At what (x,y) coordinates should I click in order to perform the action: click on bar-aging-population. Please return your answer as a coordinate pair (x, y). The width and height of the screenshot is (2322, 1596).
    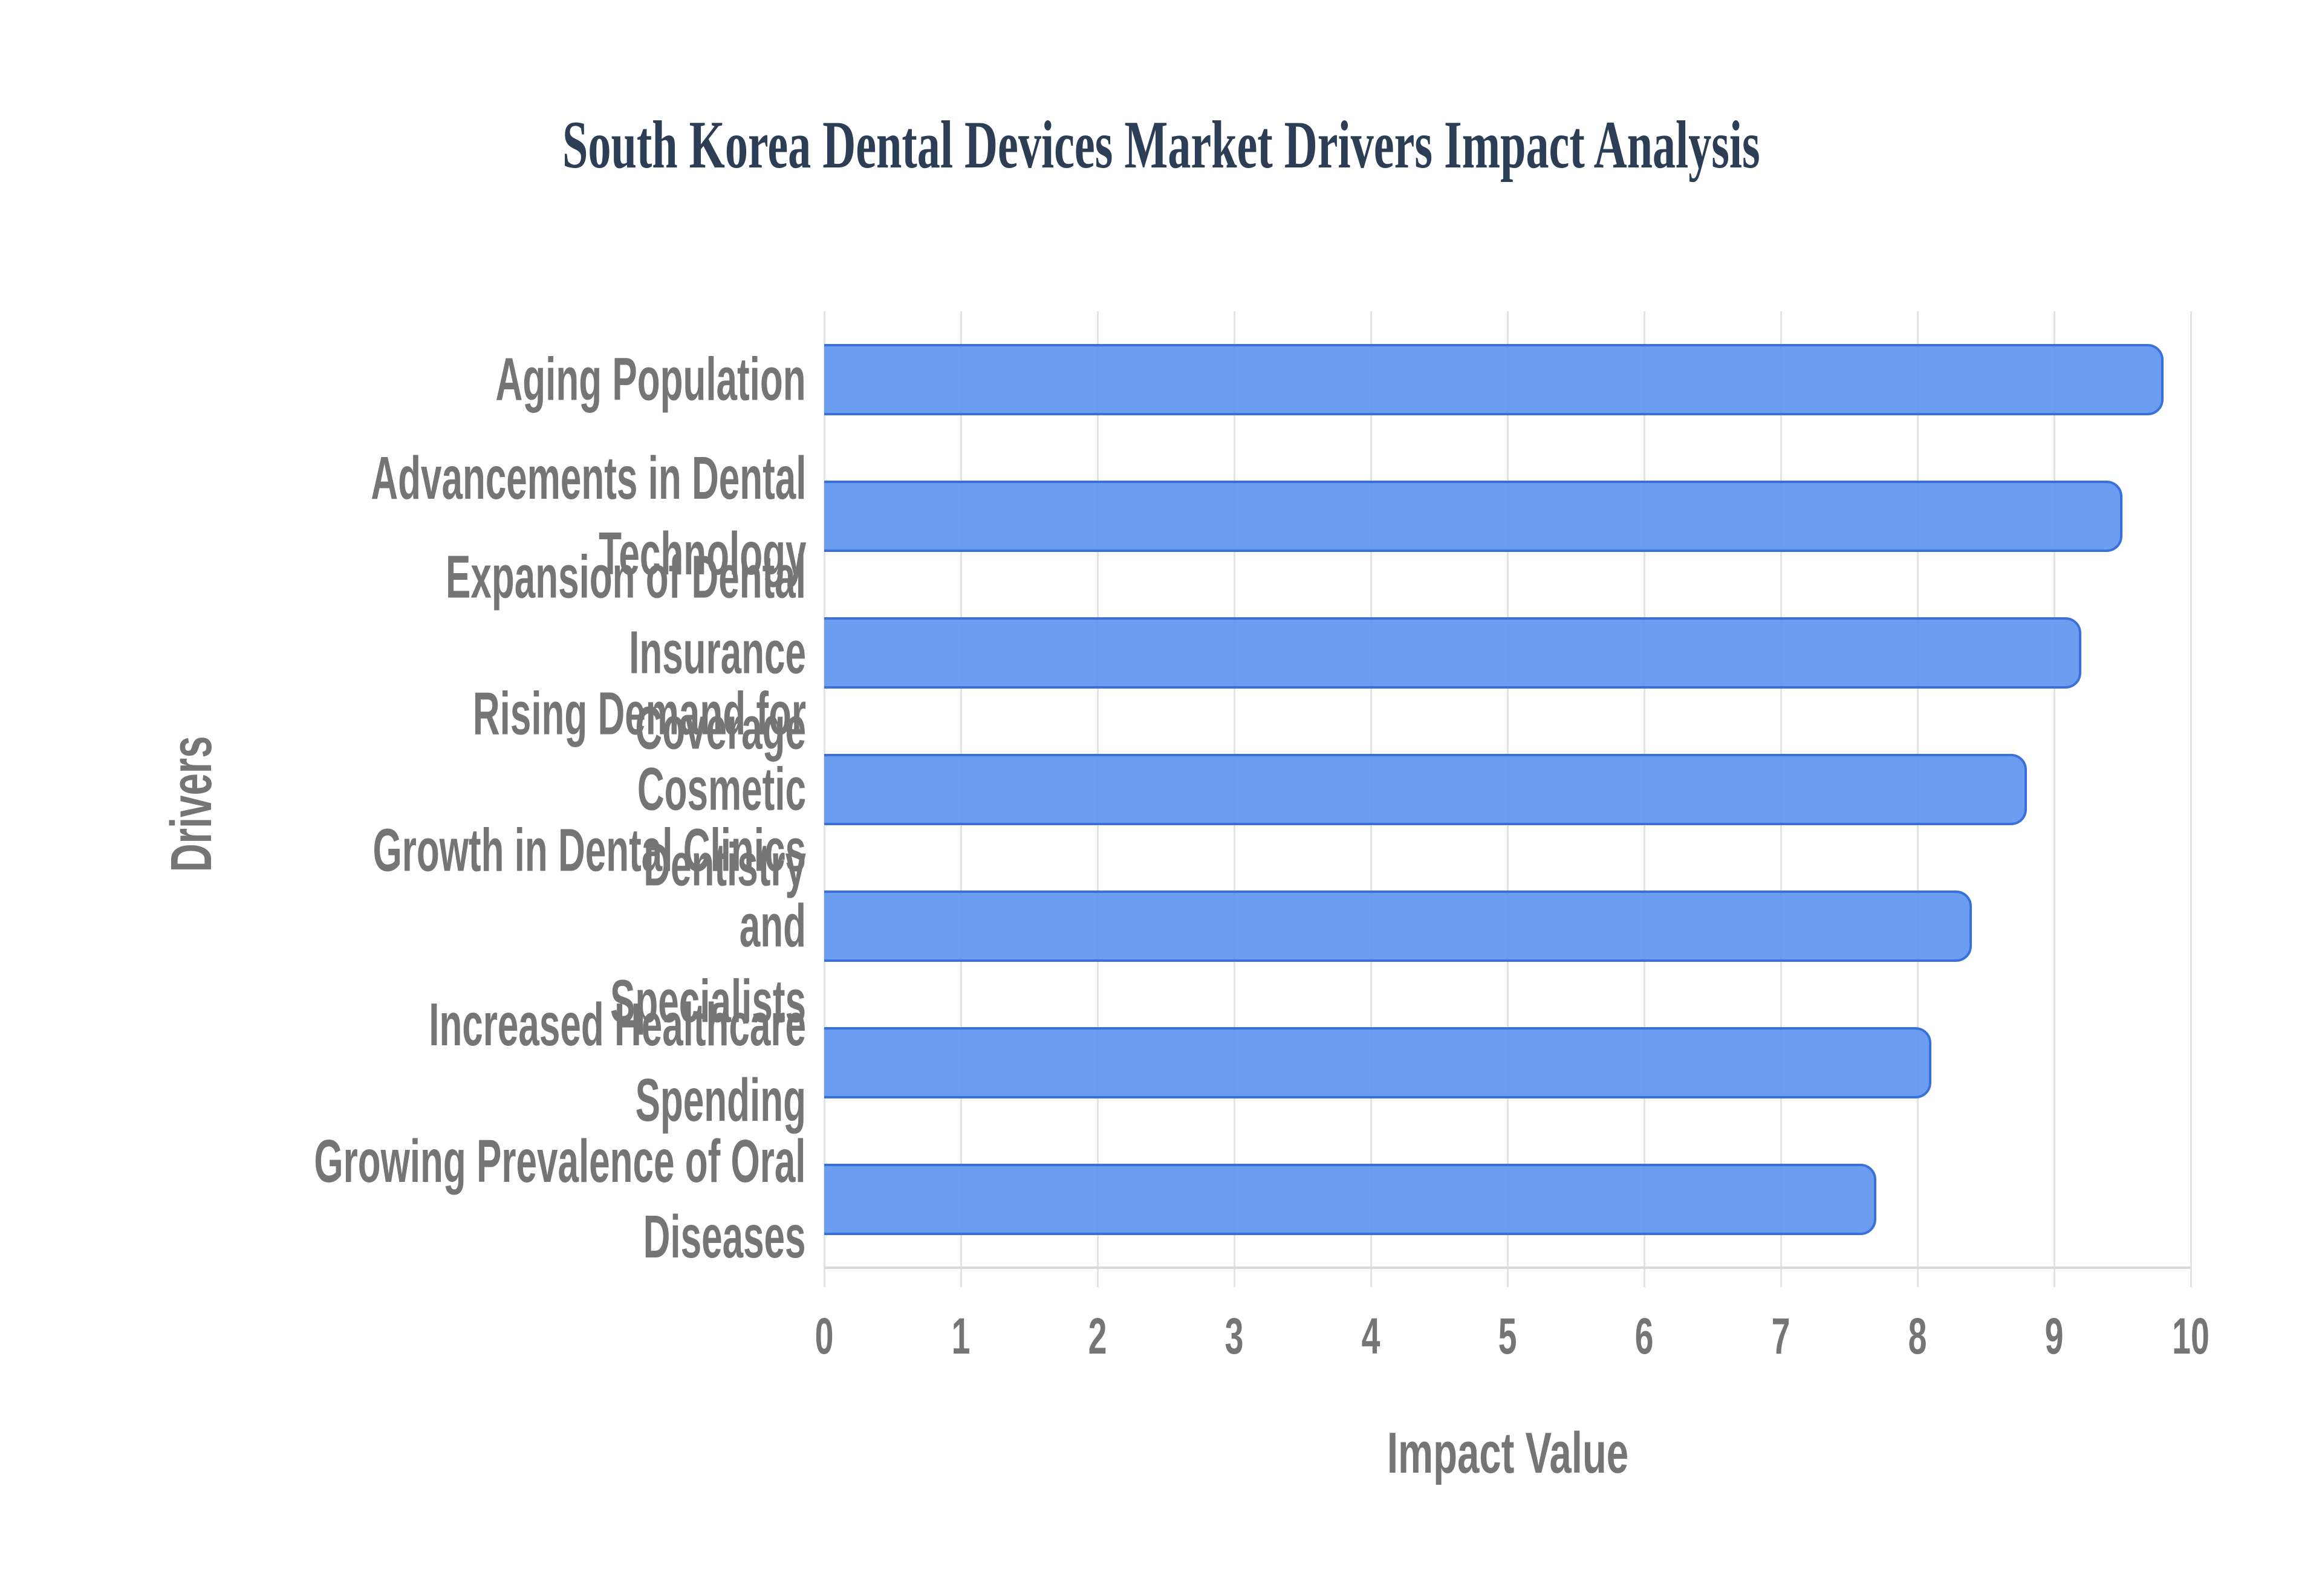
    Looking at the image, I should click on (1494, 379).